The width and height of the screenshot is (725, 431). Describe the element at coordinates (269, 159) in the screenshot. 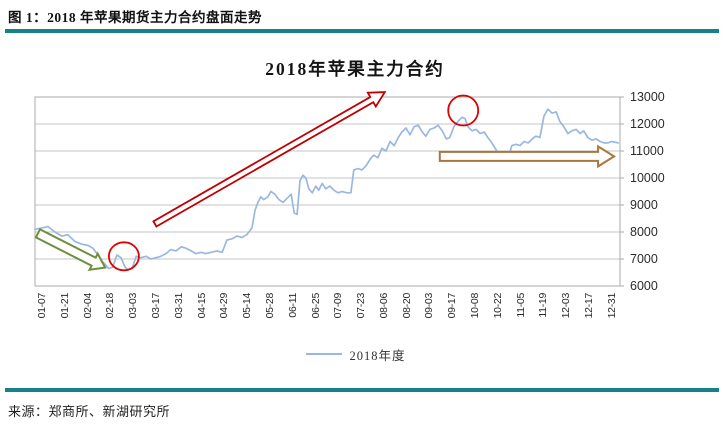

I see `red-rise-arrow` at that location.